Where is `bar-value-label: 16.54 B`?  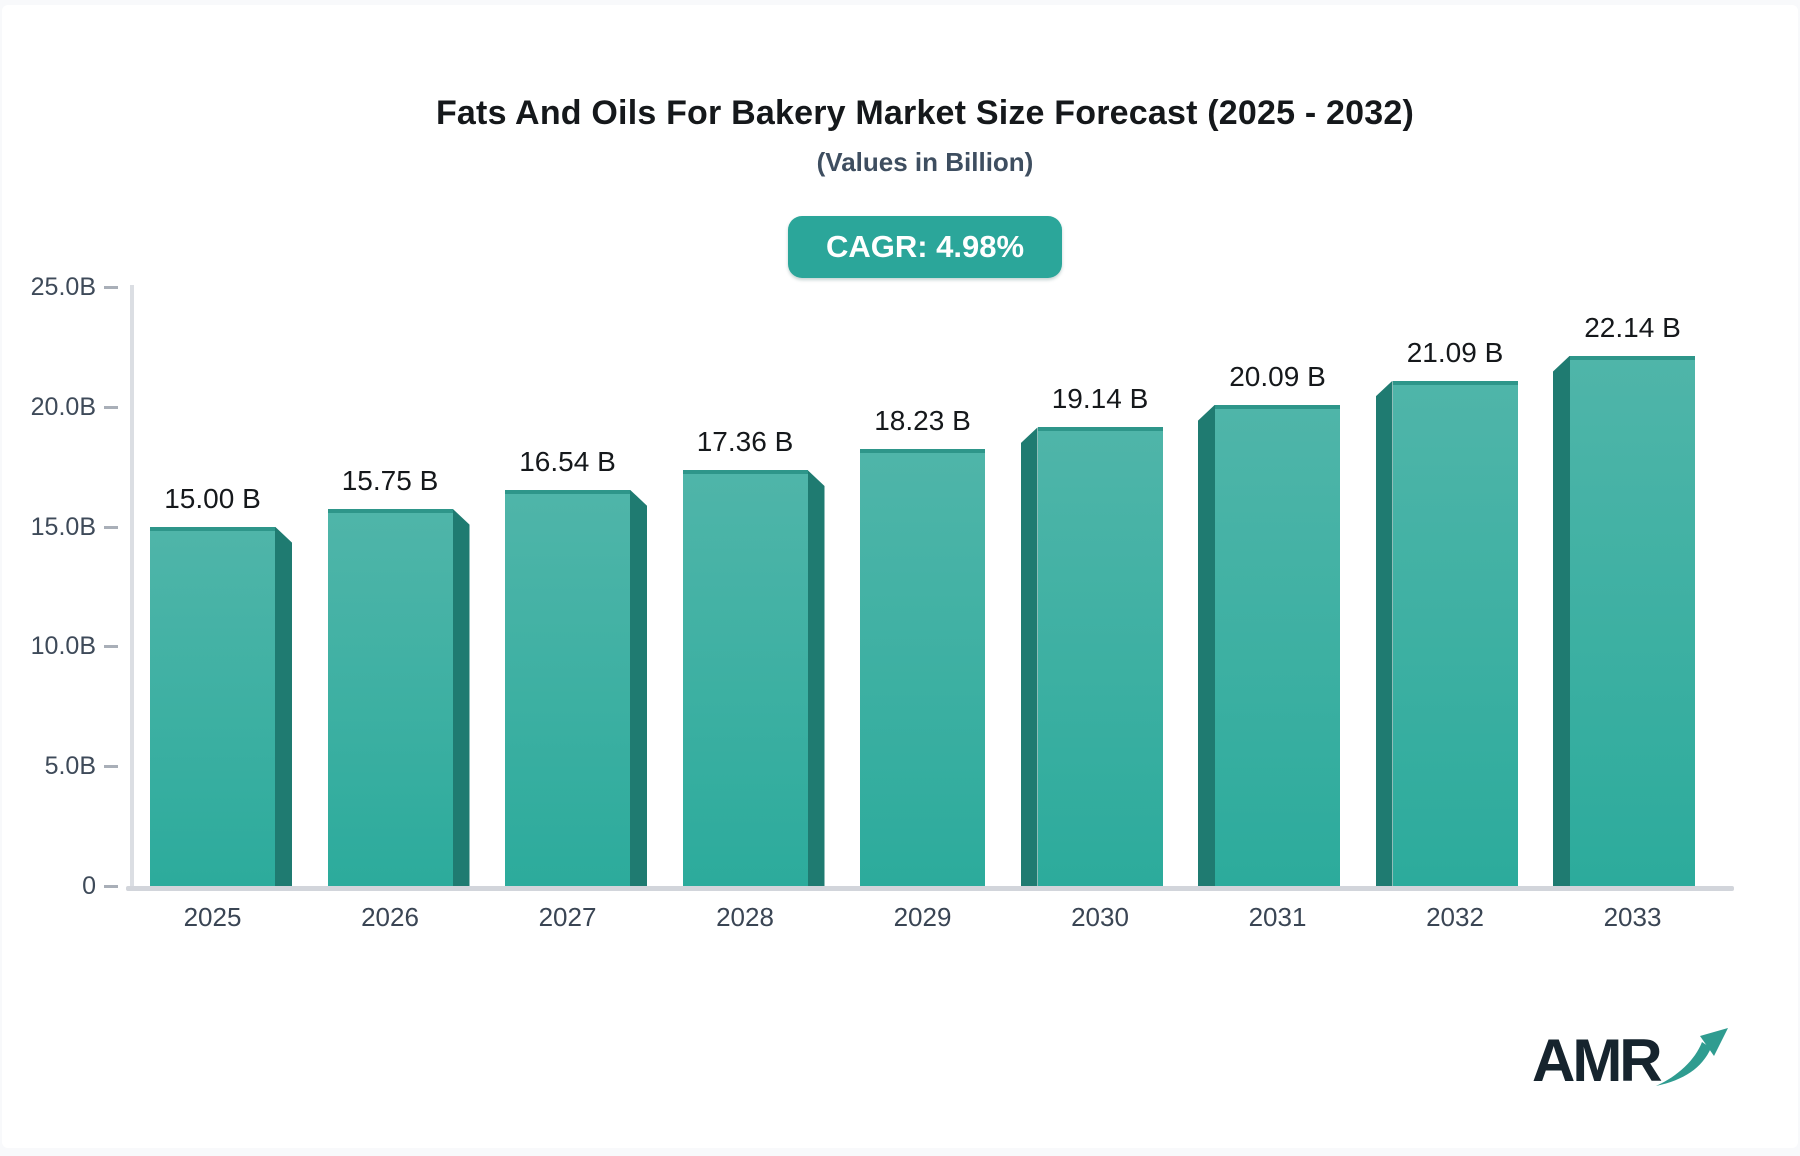
bar-value-label: 16.54 B is located at coordinates (567, 461).